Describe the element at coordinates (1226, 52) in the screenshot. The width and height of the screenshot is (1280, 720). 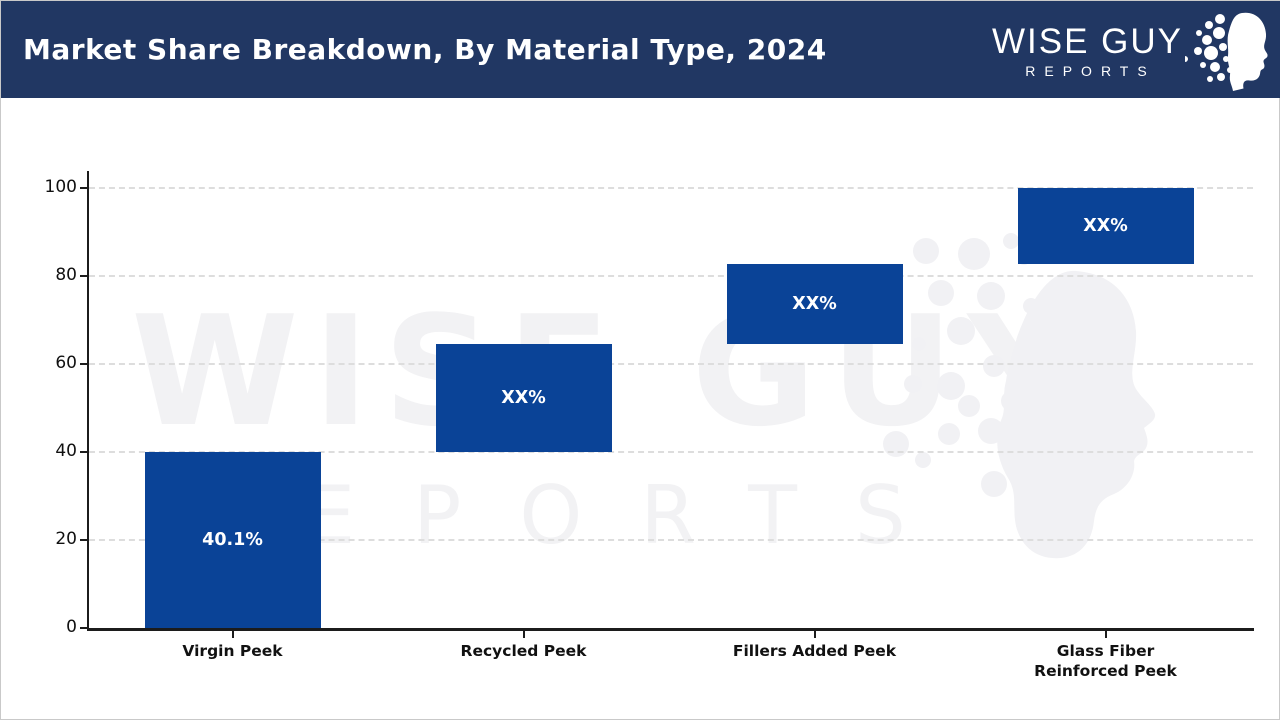
I see `logo-face-icon` at that location.